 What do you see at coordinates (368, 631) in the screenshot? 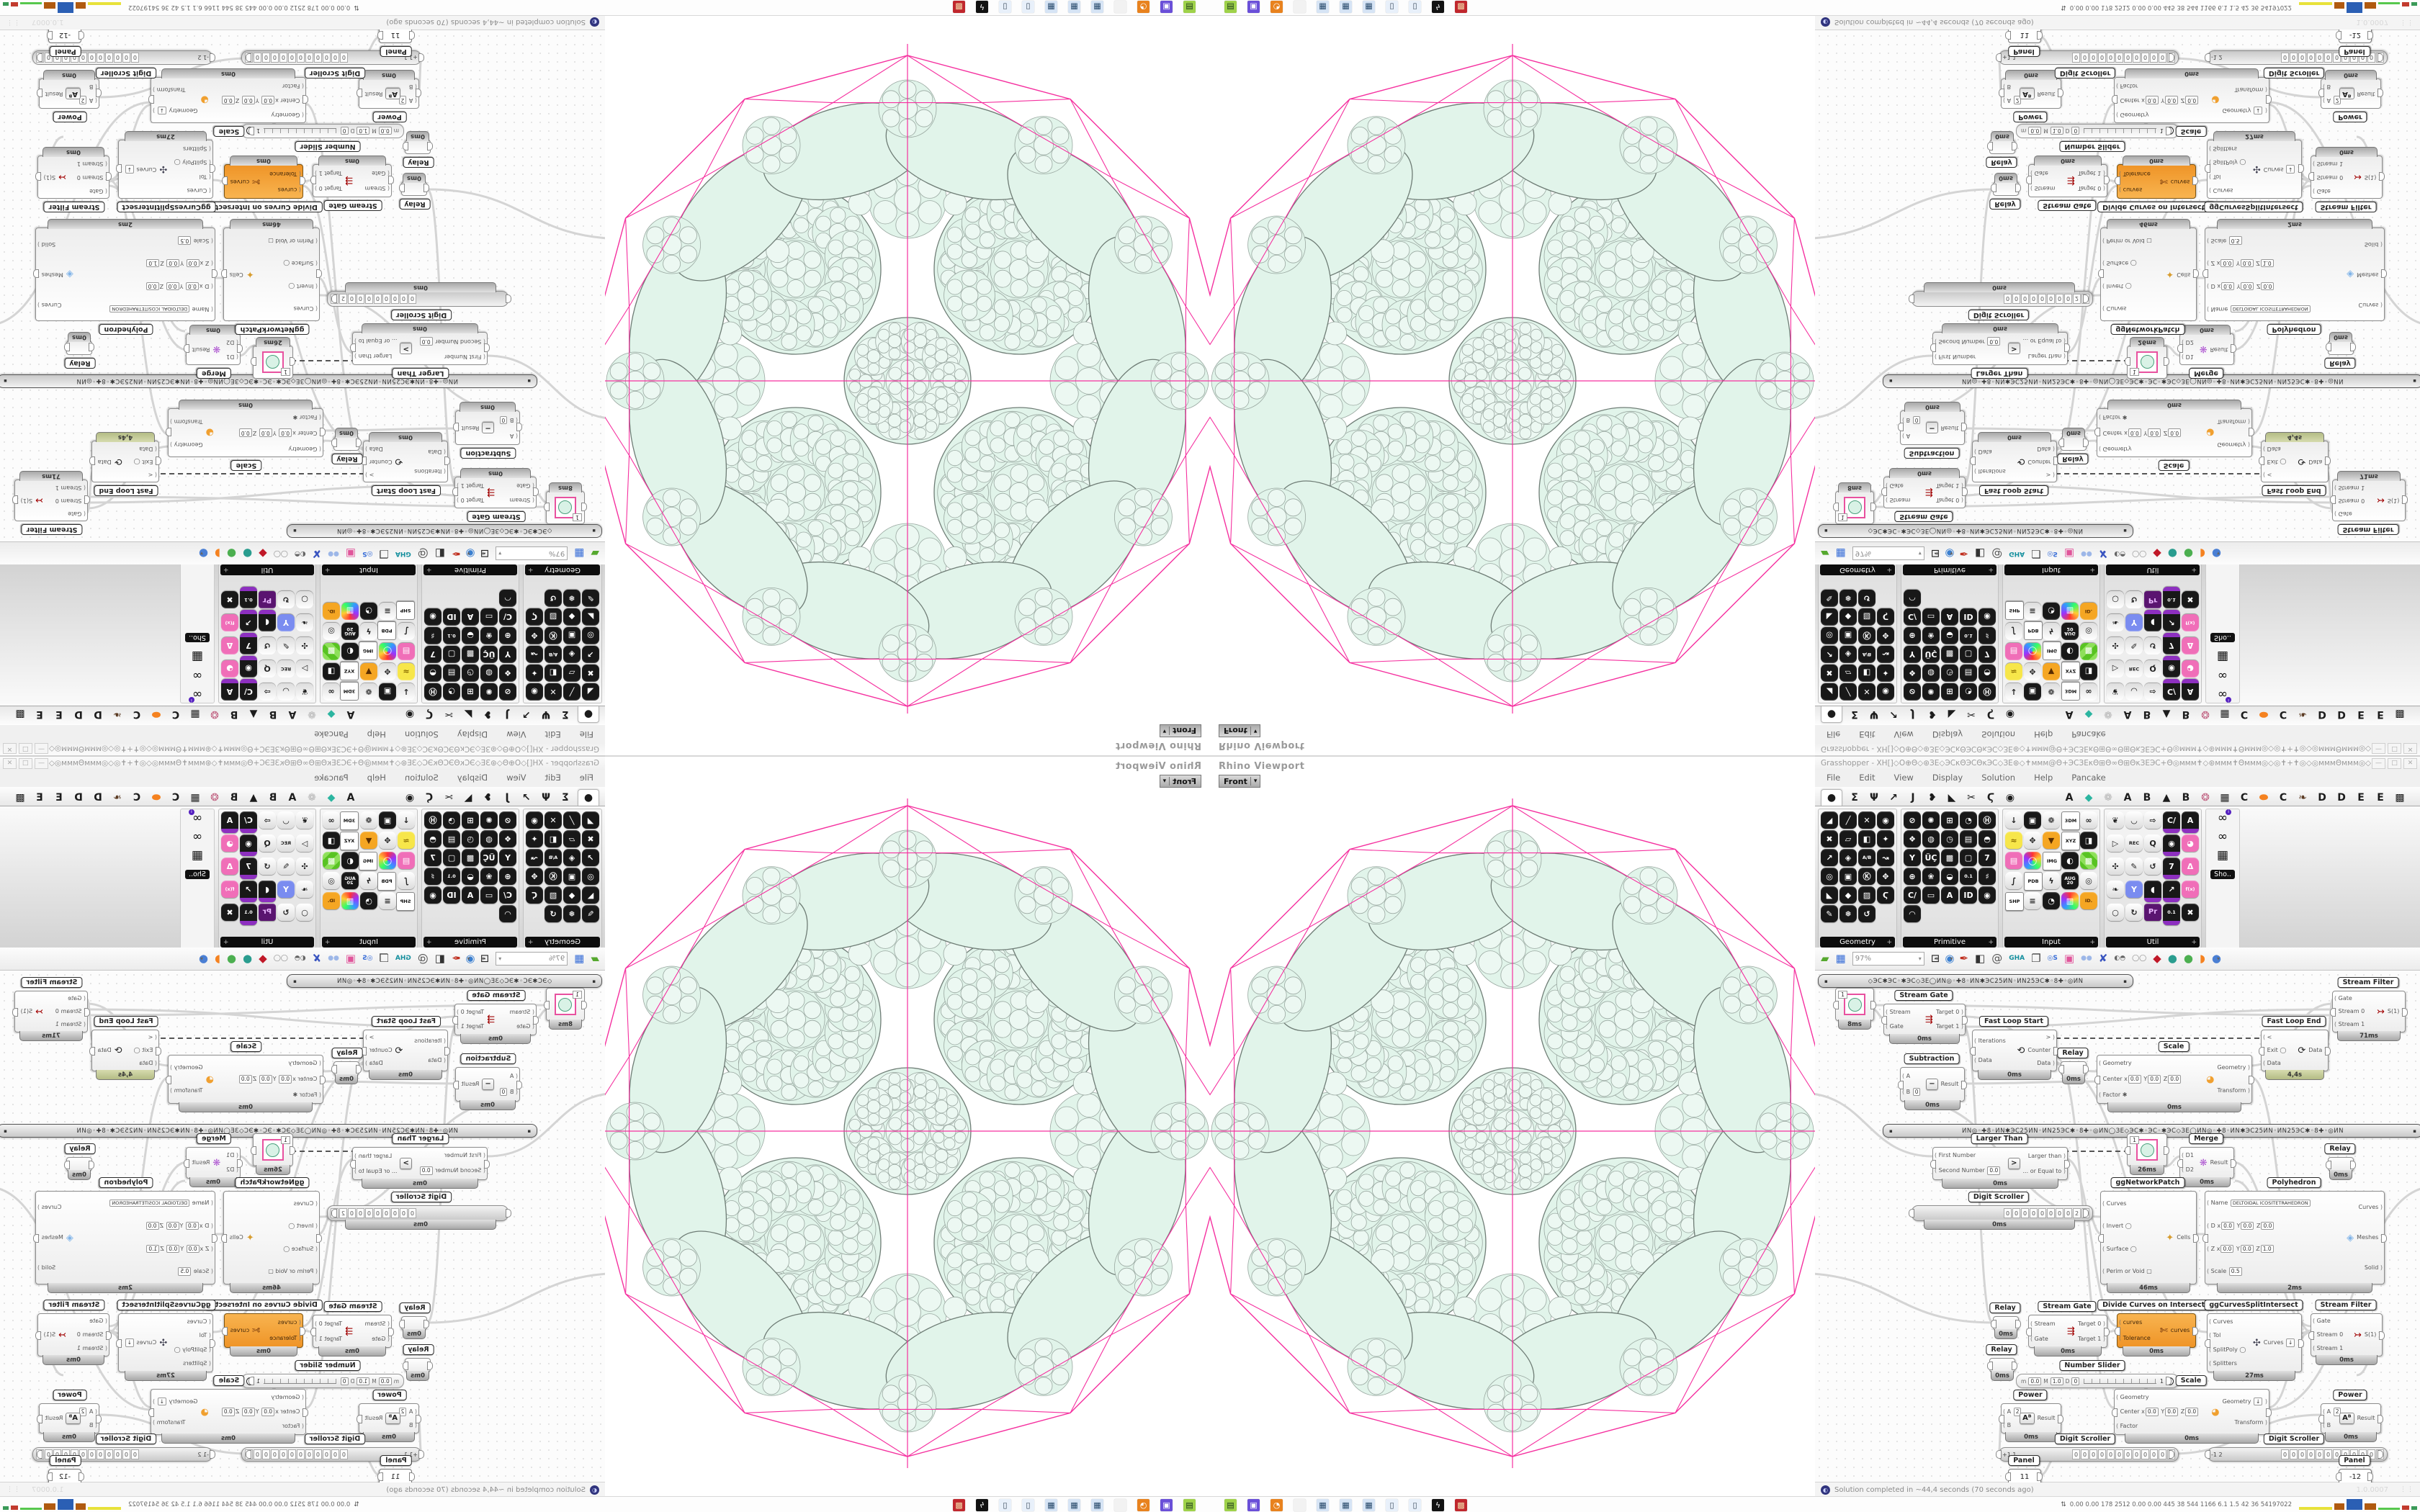
I see `component-icon: ϟ` at bounding box center [368, 631].